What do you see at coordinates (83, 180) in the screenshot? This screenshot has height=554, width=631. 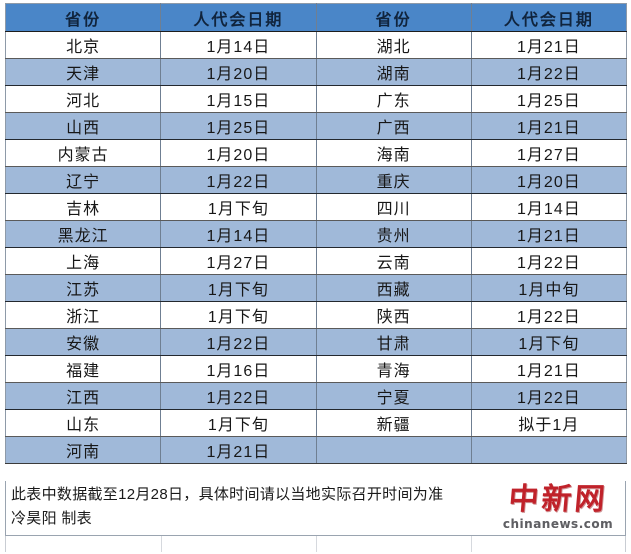 I see `cell-province-left: 辽宁` at bounding box center [83, 180].